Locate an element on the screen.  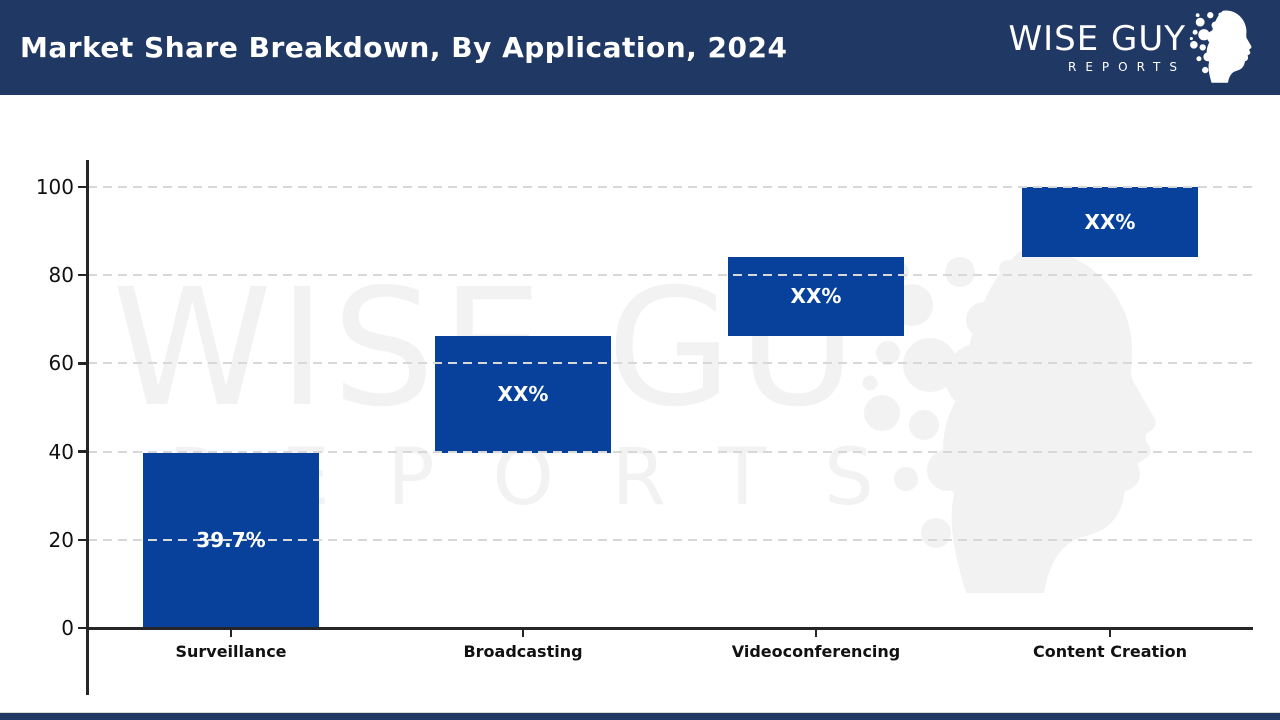
y-tick-label: 100 is located at coordinates (54, 186).